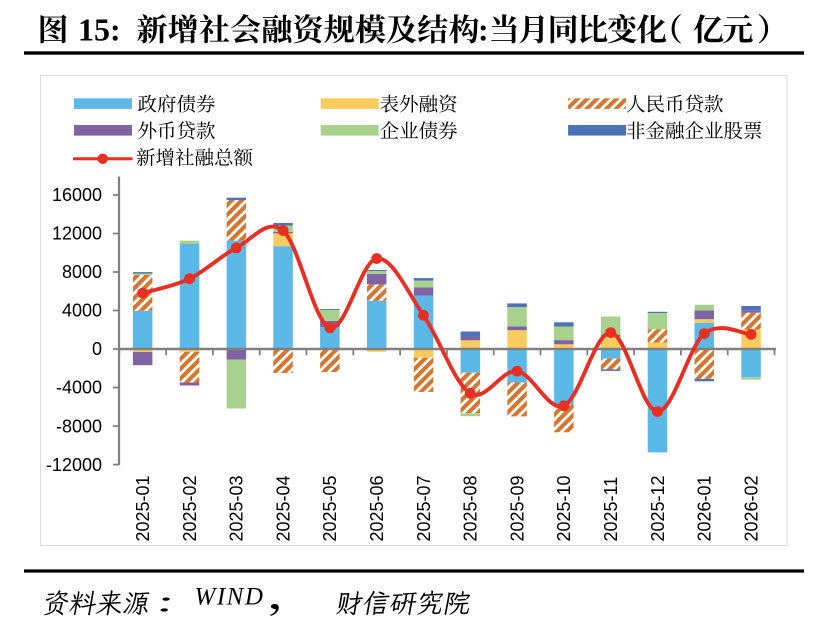  Describe the element at coordinates (751, 508) in the screenshot. I see `svg-text: 2026-02` at that location.